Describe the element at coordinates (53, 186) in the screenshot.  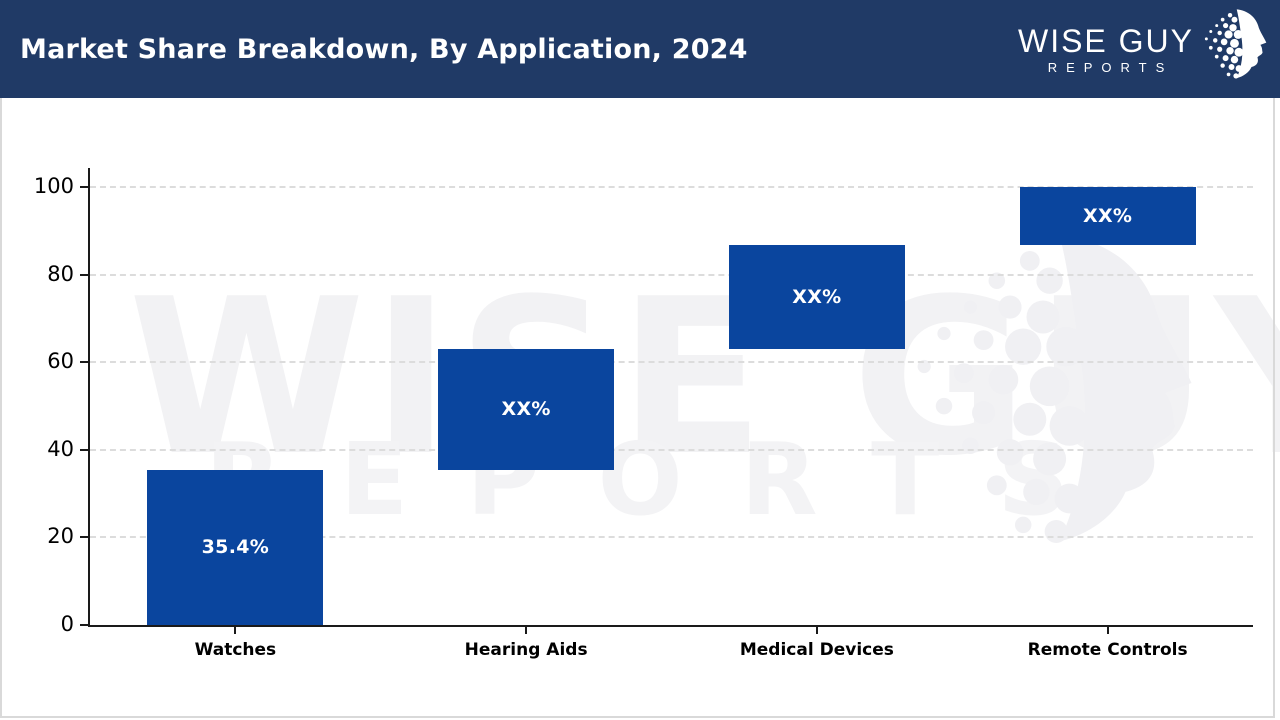
I see `y-tick-label-100: 100` at that location.